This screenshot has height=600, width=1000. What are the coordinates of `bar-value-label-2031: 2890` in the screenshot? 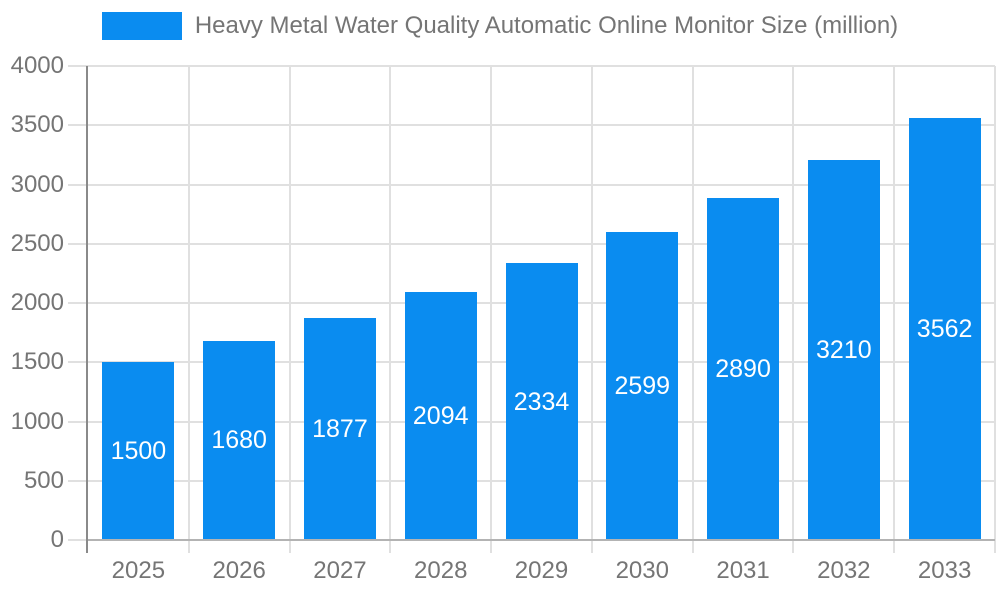 It's located at (743, 368).